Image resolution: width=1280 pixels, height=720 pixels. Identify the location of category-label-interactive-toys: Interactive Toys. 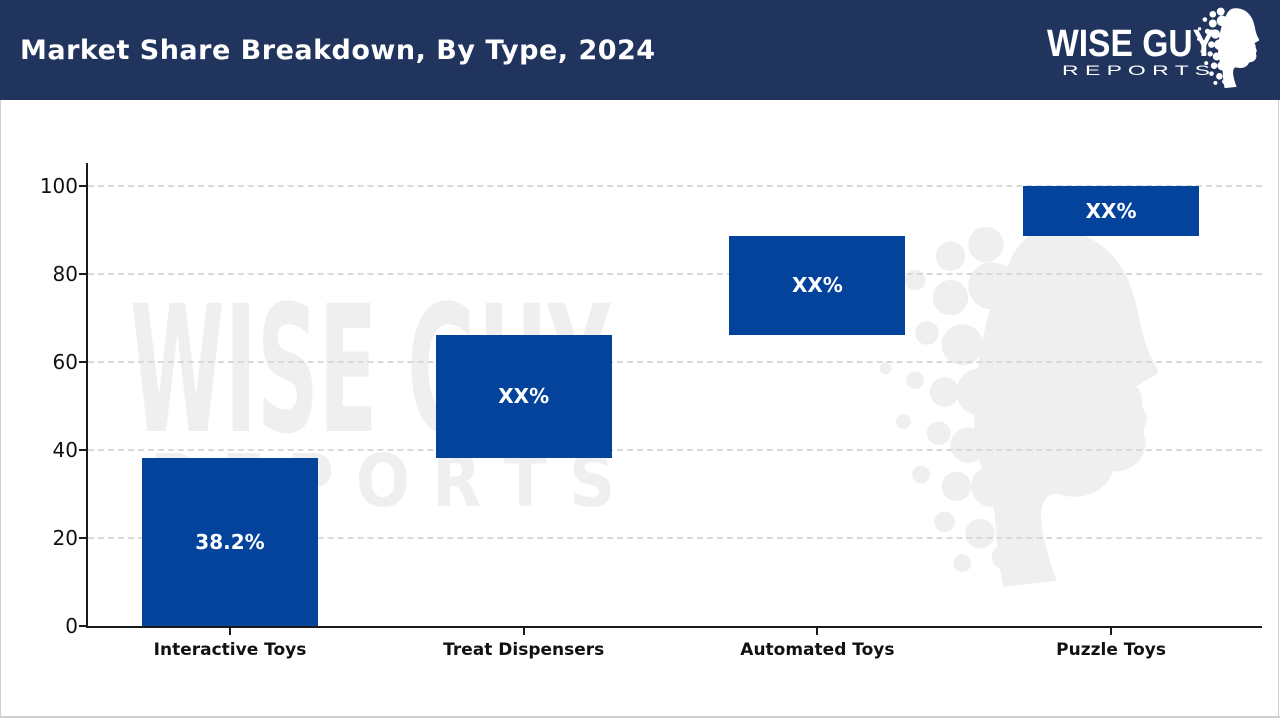
(230, 650).